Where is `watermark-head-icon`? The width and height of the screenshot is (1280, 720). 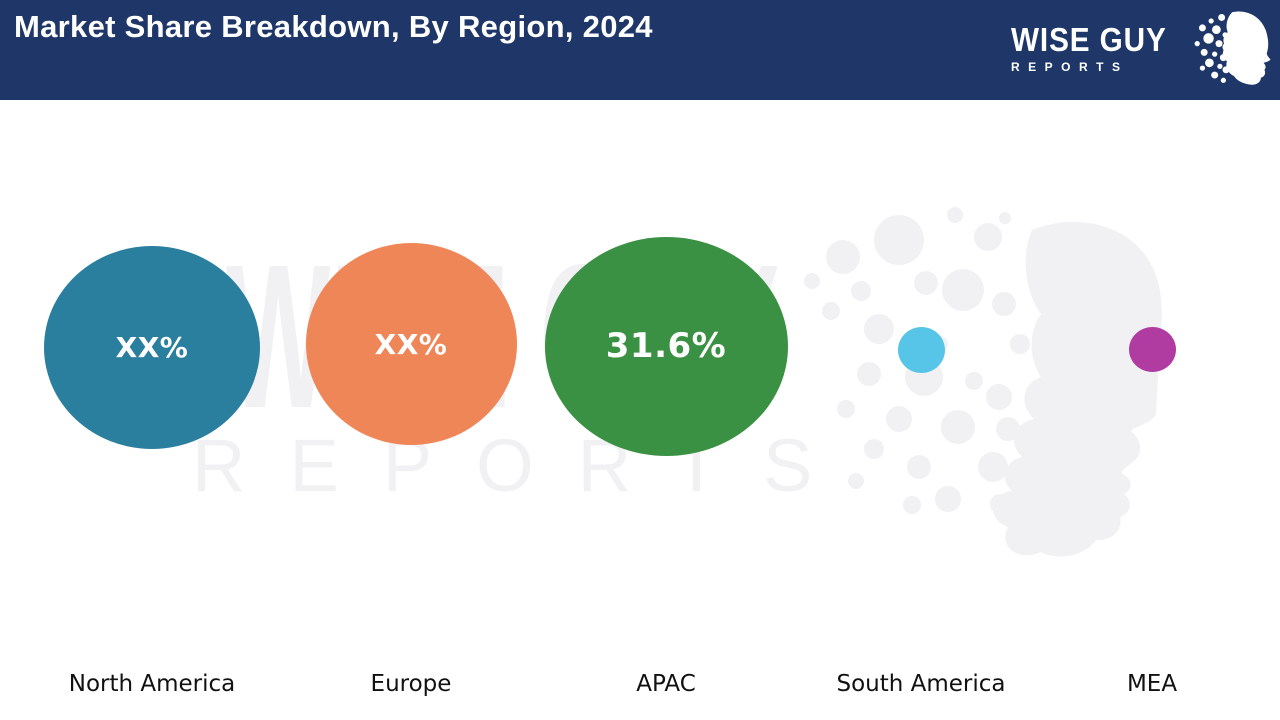
watermark-head-icon is located at coordinates (983, 382).